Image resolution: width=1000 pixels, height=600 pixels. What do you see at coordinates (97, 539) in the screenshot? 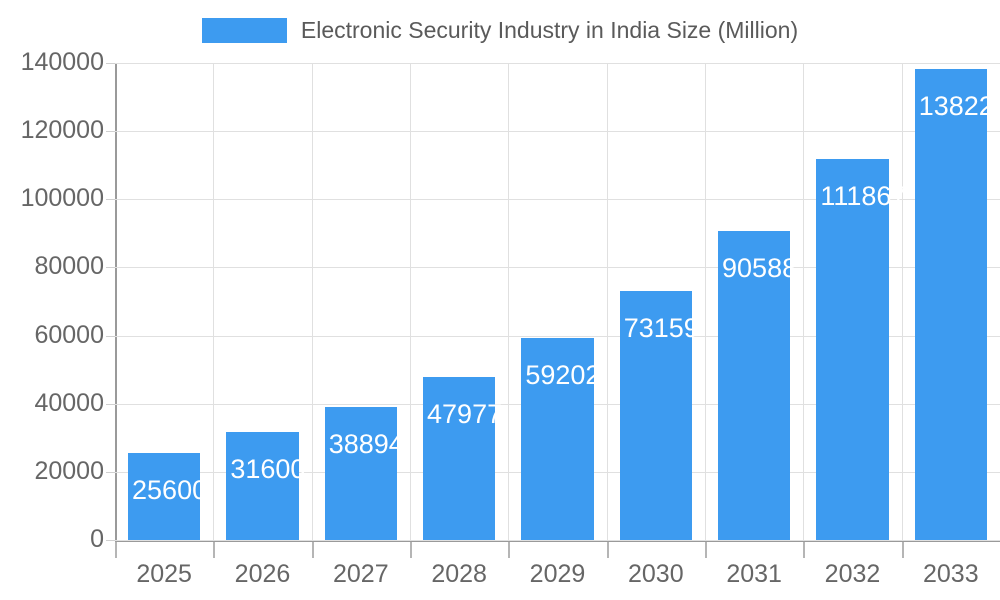
I see `y-axis-tick-label: 0` at bounding box center [97, 539].